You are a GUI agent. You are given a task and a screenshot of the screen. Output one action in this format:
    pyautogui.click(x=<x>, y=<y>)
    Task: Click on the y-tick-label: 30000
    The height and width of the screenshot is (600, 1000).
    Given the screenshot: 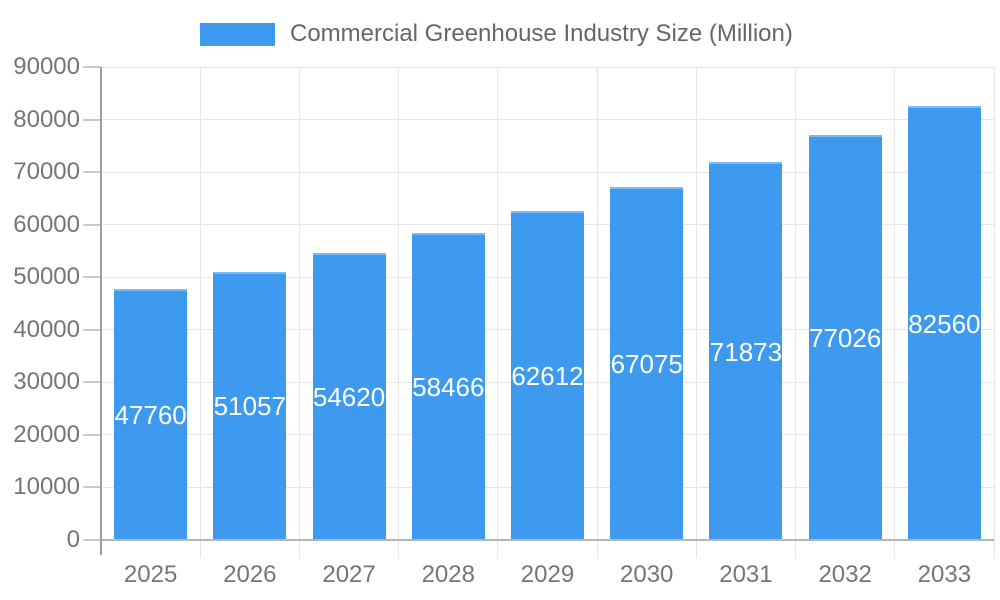 What is the action you would take?
    pyautogui.click(x=46, y=382)
    